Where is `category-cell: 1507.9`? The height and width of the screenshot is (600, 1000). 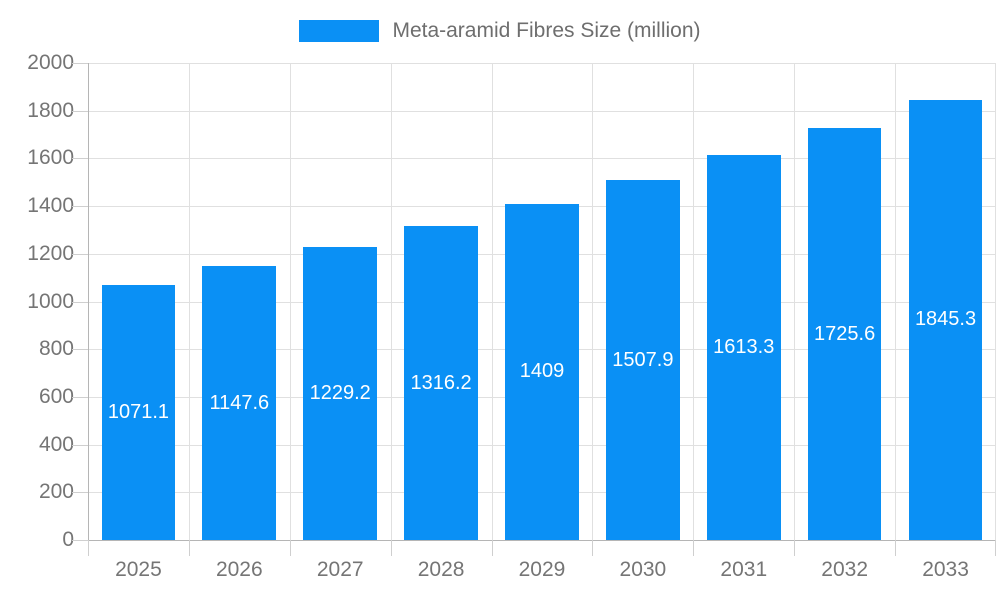
category-cell: 1507.9 is located at coordinates (642, 301).